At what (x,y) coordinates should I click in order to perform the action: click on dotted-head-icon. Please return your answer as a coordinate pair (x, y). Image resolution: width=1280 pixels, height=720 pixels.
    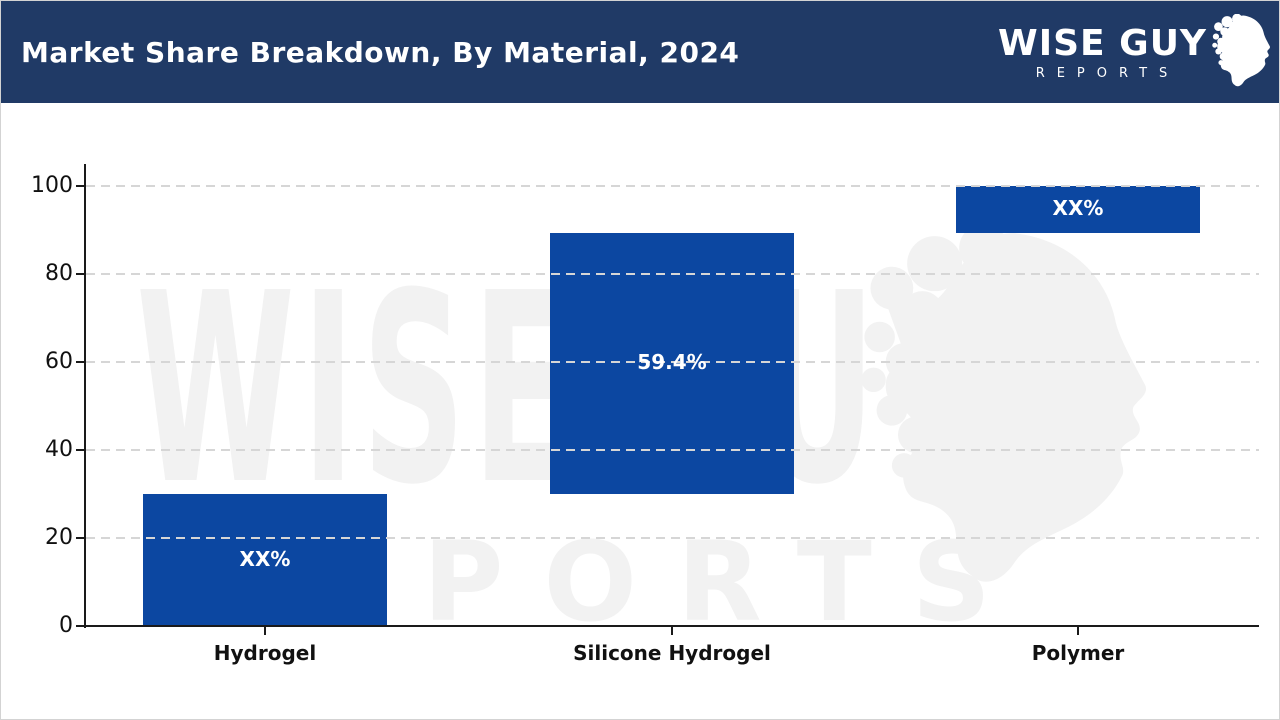
    Looking at the image, I should click on (1242, 52).